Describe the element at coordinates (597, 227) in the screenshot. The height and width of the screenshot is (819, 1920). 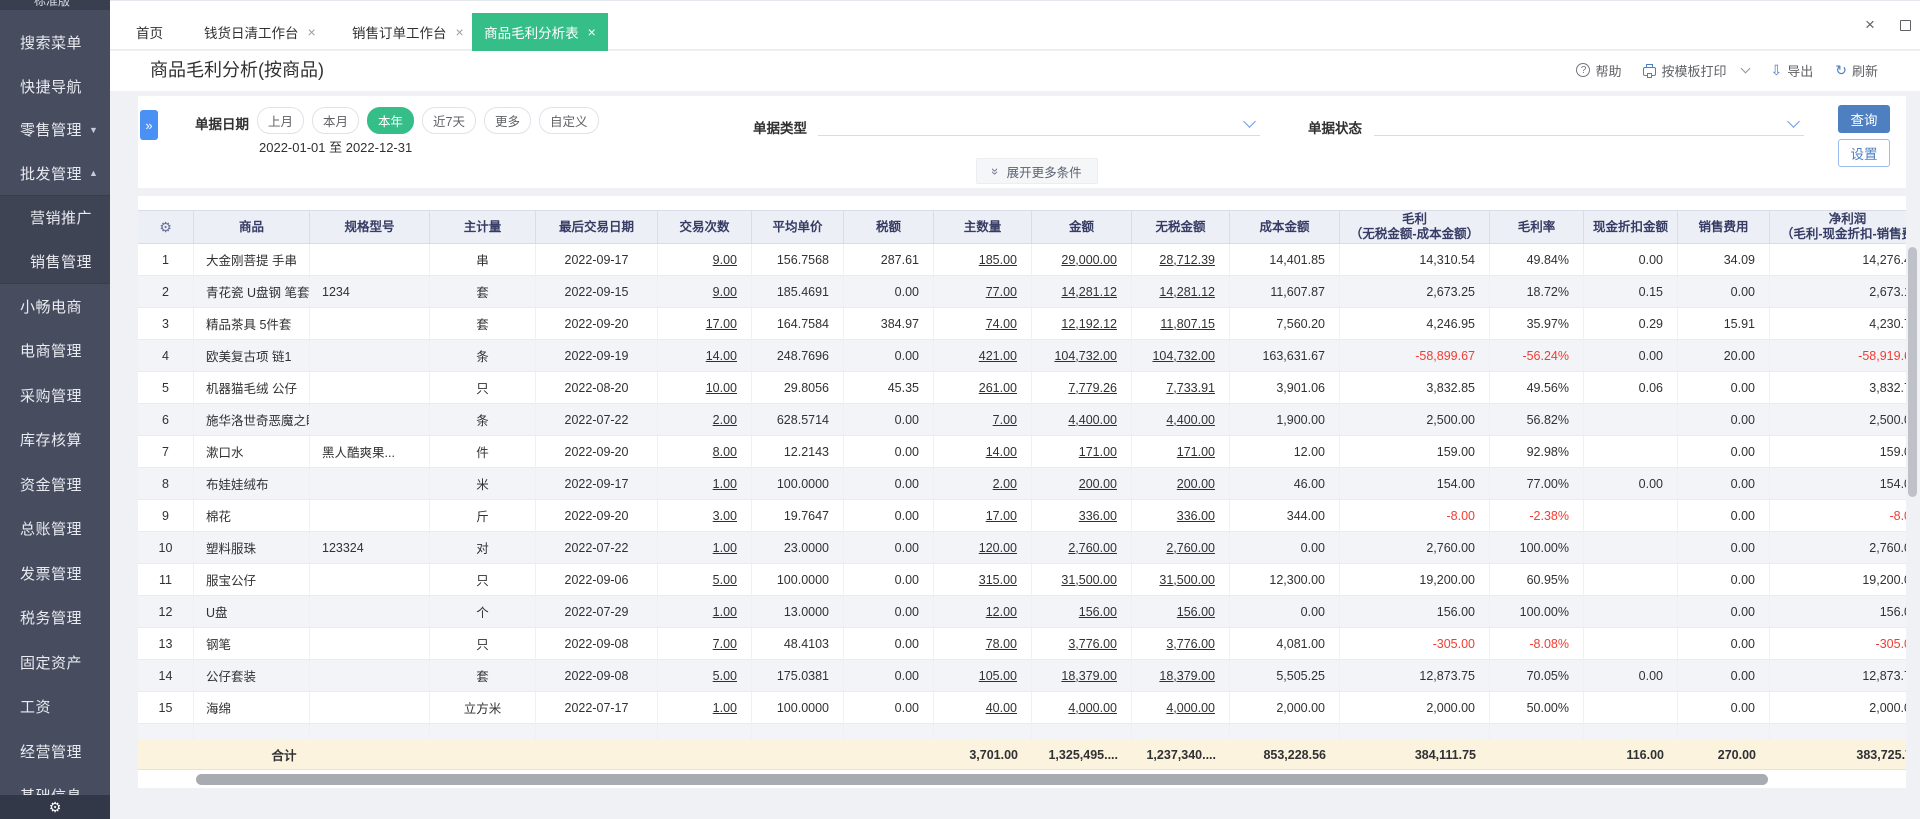
I see `column-header: 最后交易日期` at that location.